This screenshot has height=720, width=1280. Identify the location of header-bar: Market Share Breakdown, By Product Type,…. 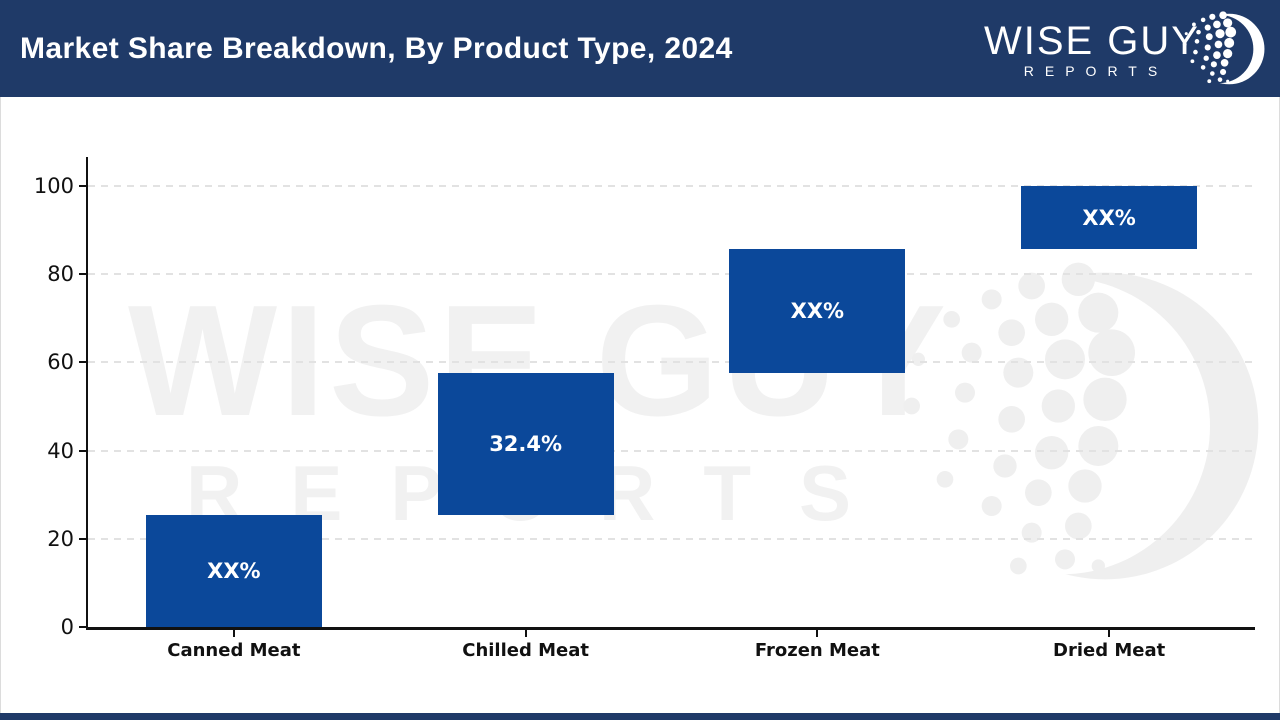
(640, 48).